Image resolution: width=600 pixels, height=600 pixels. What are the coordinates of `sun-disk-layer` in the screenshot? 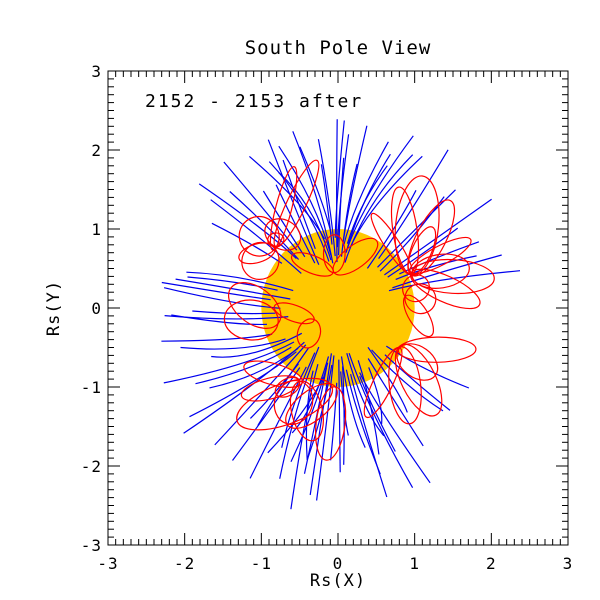 It's located at (338, 308).